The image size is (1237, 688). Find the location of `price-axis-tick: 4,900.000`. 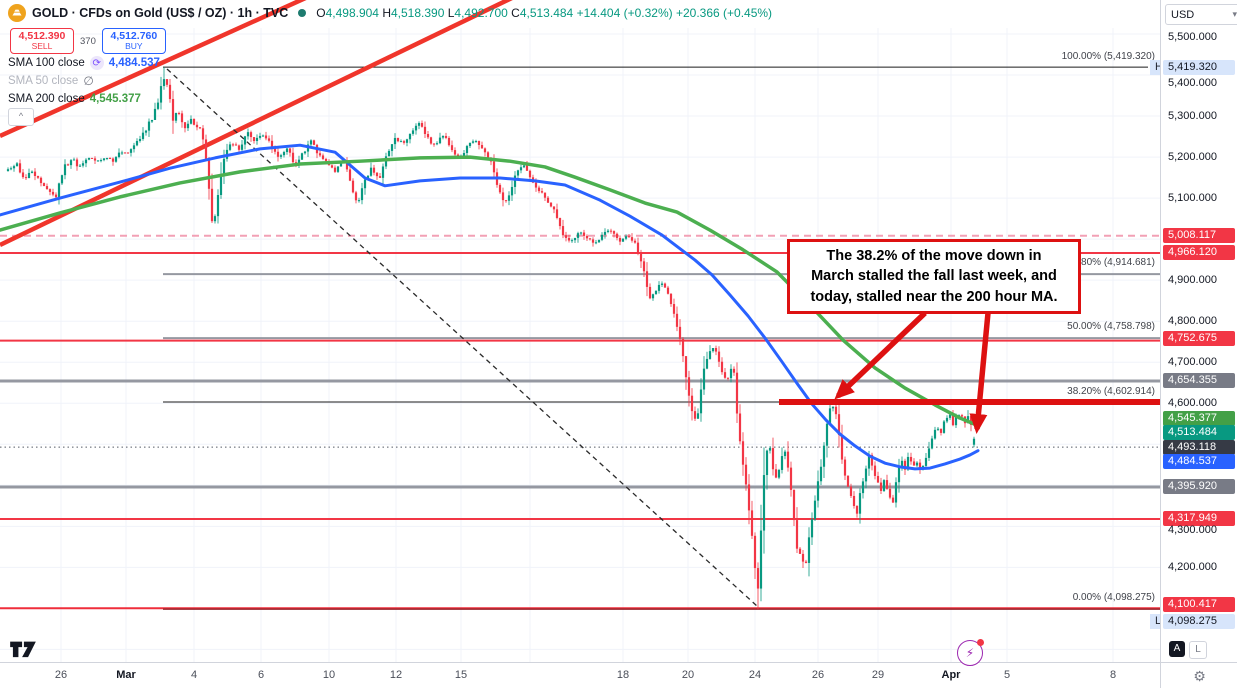

price-axis-tick: 4,900.000 is located at coordinates (1192, 280).